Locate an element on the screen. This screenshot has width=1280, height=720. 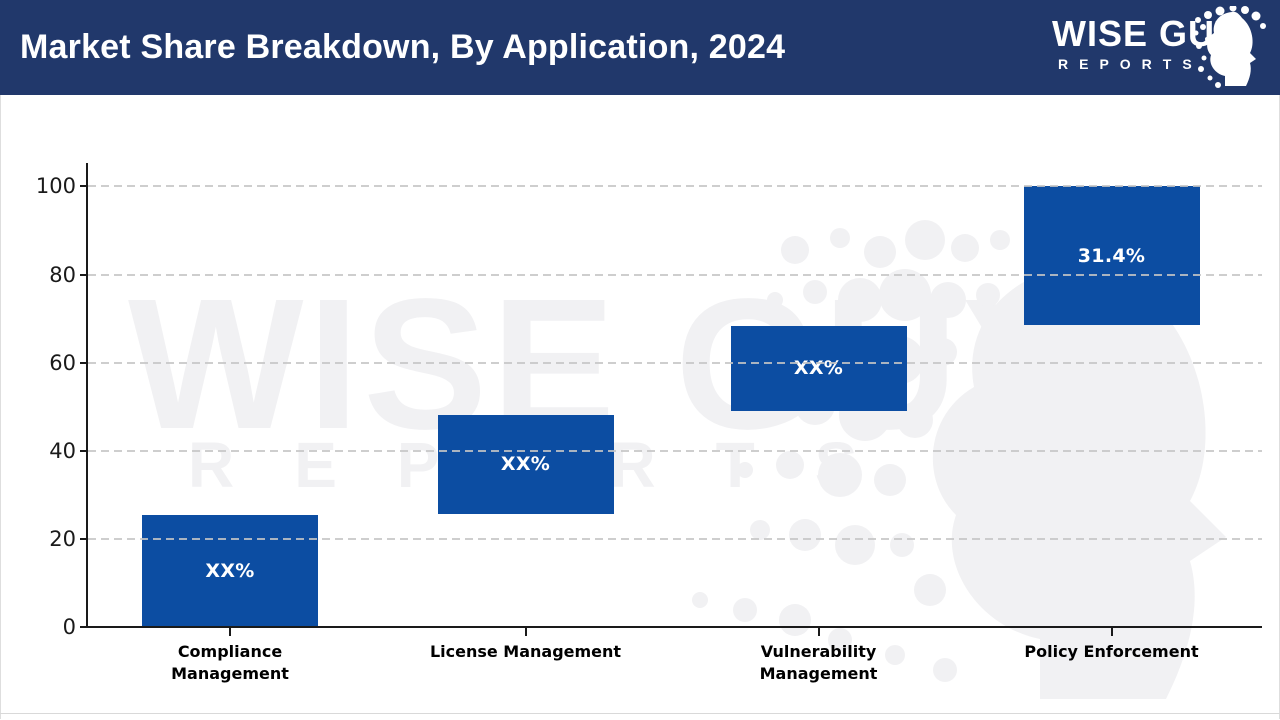
bar-policy-enforcement: 31.4% is located at coordinates (1111, 255).